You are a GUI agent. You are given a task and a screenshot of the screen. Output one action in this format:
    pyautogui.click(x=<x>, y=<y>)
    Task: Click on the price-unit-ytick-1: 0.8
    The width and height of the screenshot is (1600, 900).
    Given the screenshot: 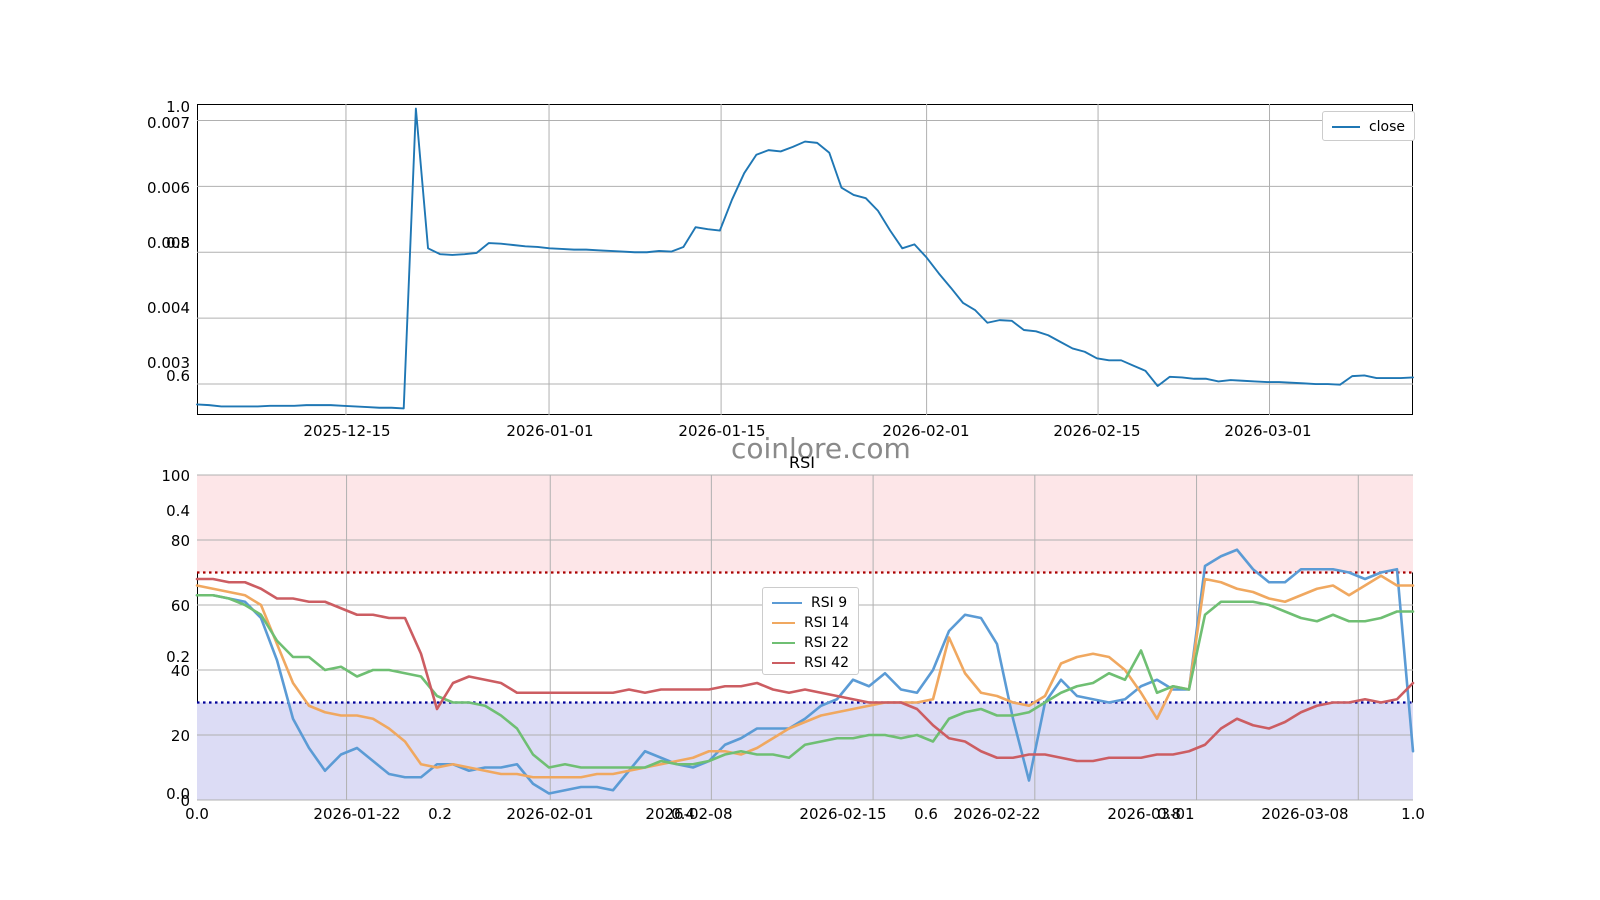 What is the action you would take?
    pyautogui.click(x=178, y=243)
    